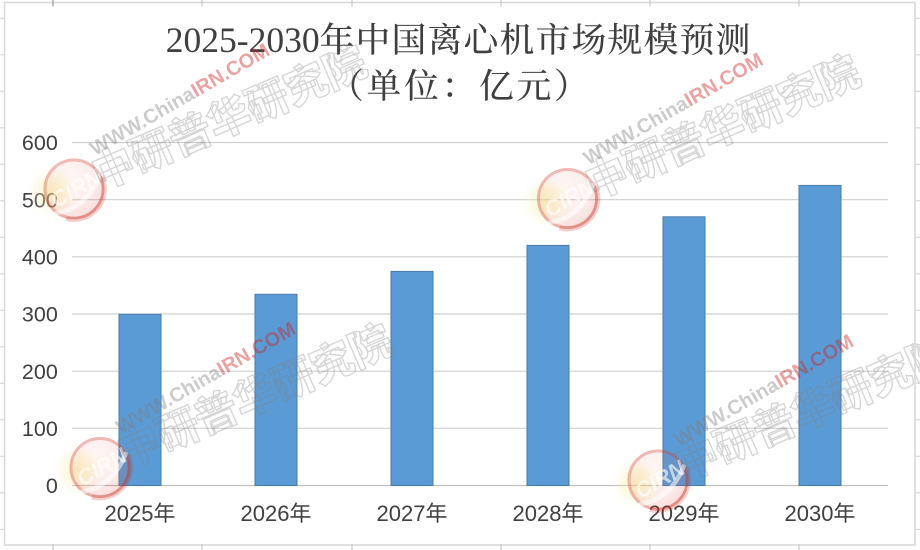 The width and height of the screenshot is (920, 550). I want to click on svg-text: 100, so click(40, 429).